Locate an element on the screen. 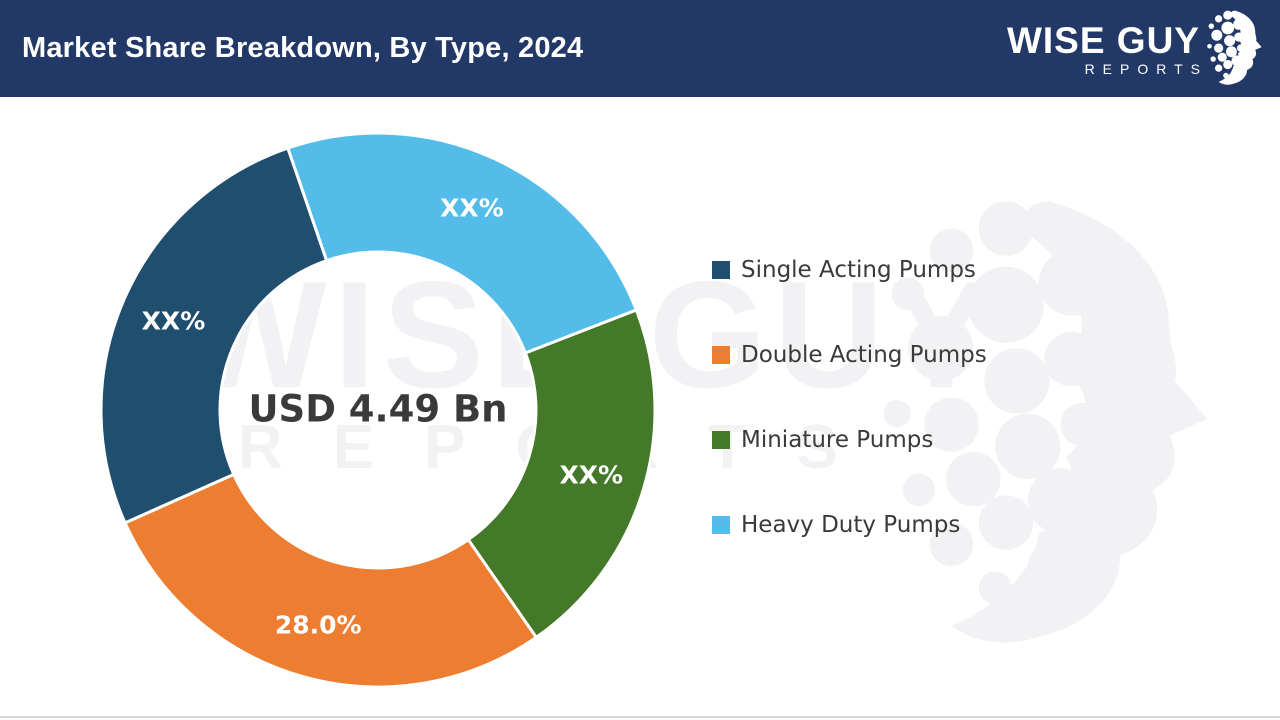 This screenshot has height=720, width=1280. legend-label: Double Acting Pumps is located at coordinates (864, 355).